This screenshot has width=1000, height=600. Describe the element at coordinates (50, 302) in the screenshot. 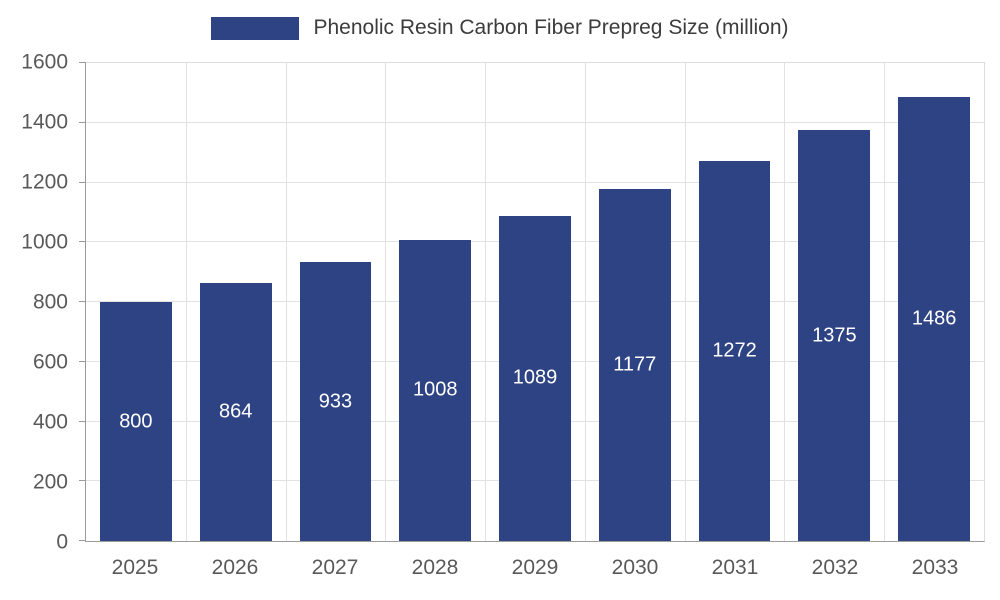

I see `y-tick-label: 800` at that location.